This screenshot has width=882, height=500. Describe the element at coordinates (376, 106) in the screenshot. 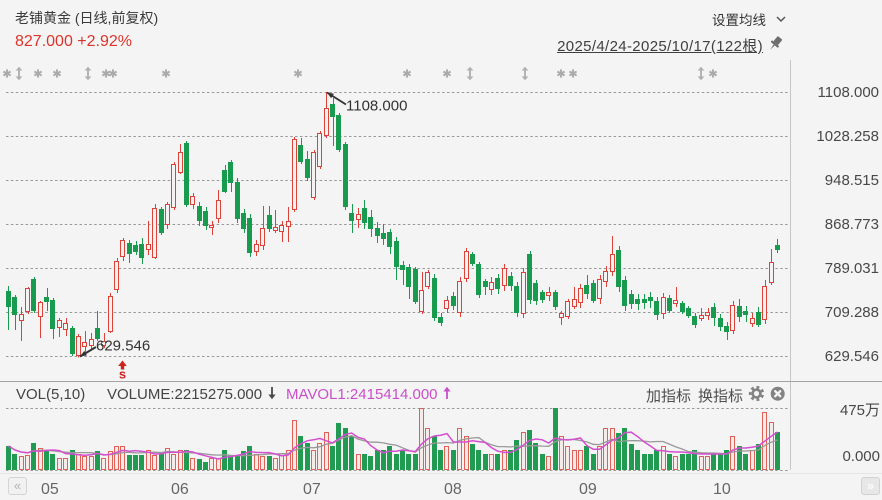

I see `svg-text: 1108.000` at that location.